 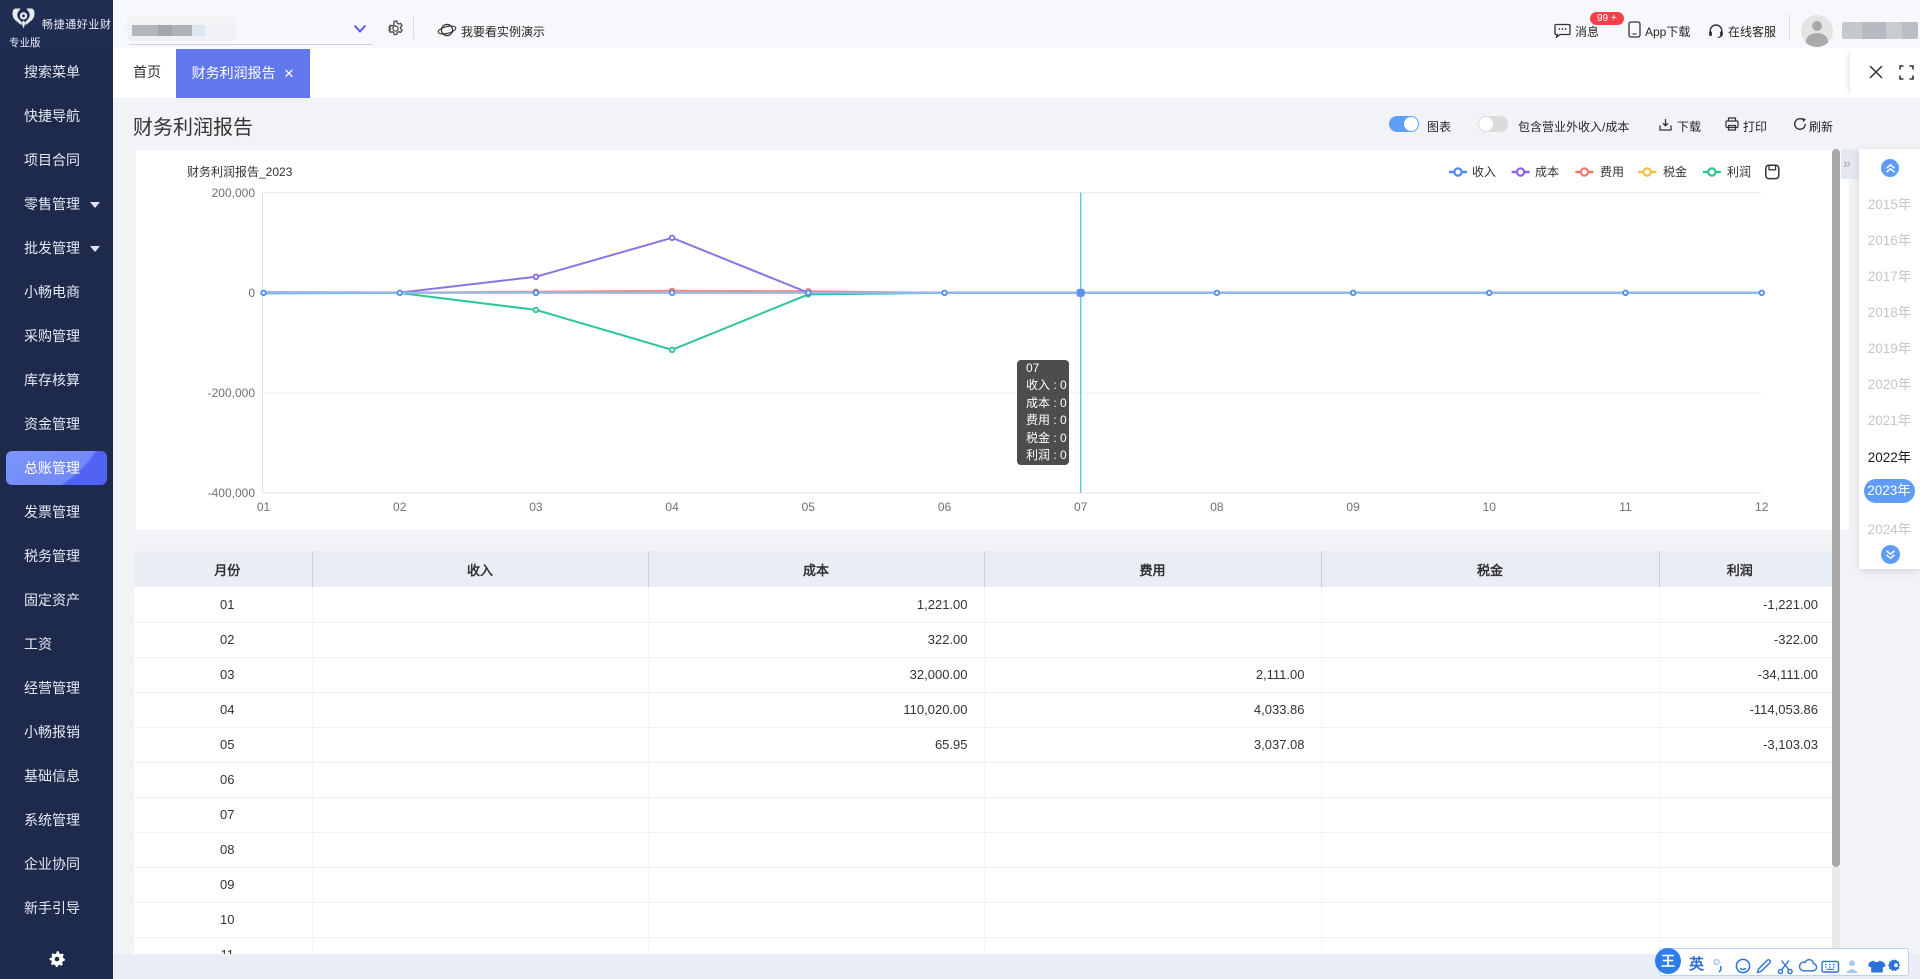 I want to click on svg-text: 12, so click(x=1762, y=507).